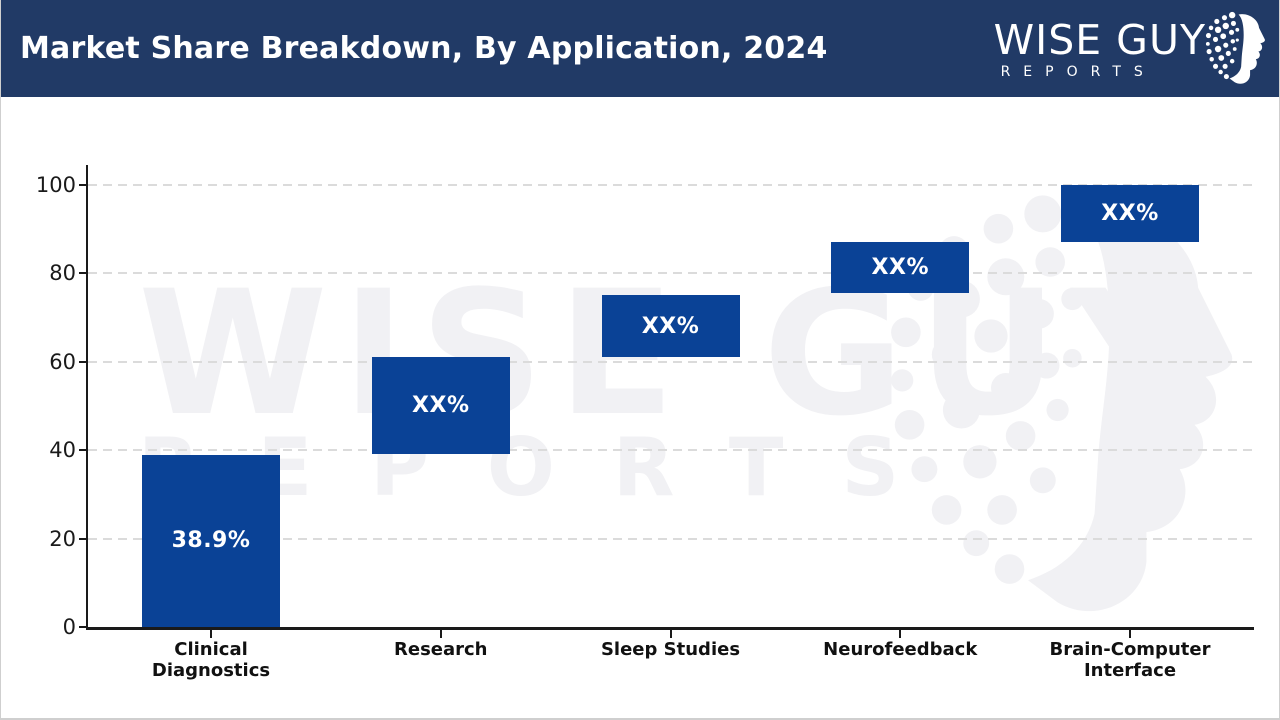 This screenshot has height=720, width=1280. Describe the element at coordinates (62, 361) in the screenshot. I see `y-tick-label: 60` at that location.